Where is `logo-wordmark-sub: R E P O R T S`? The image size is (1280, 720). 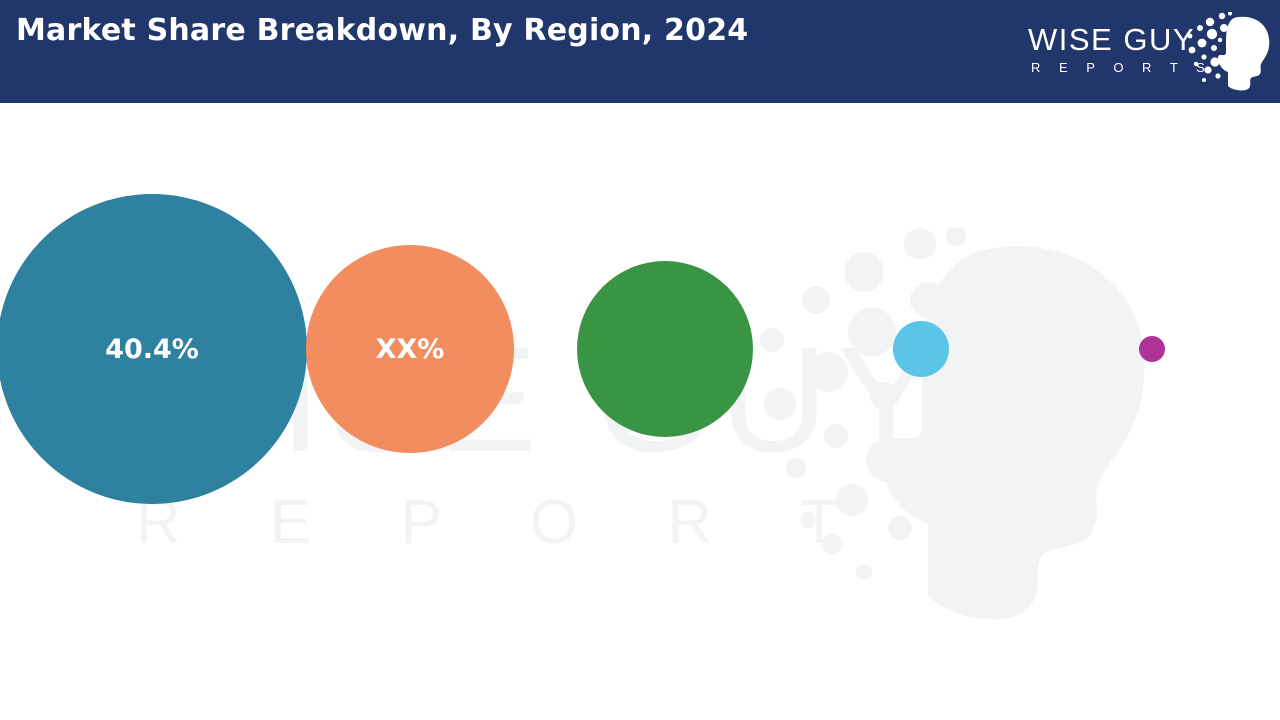
logo-wordmark-sub: R E P O R T S is located at coordinates (1122, 67).